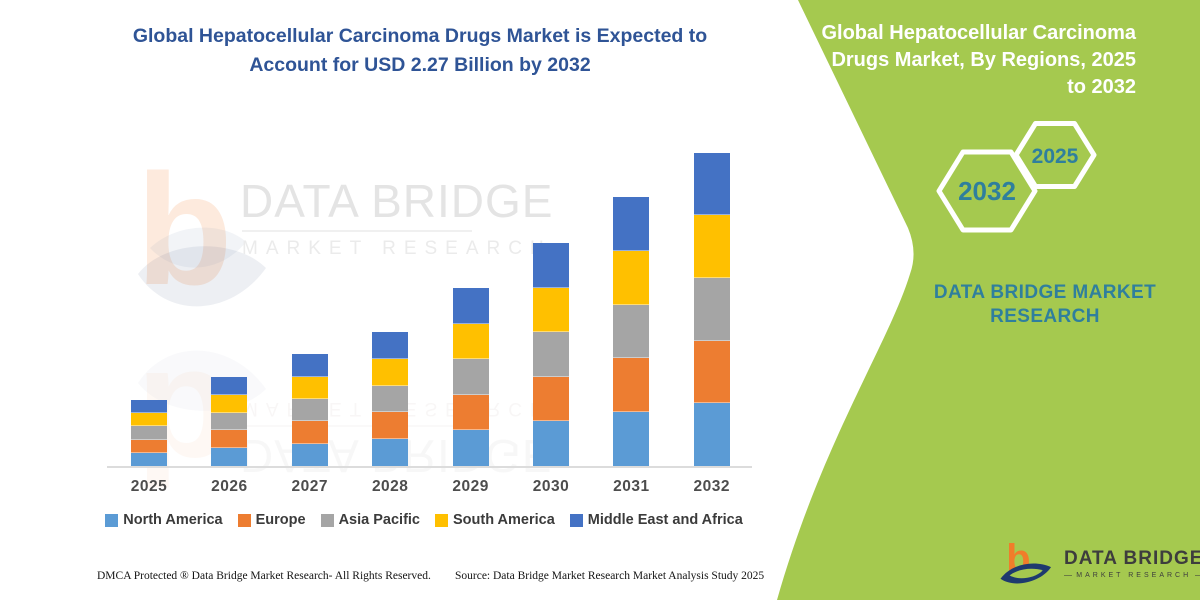  What do you see at coordinates (504, 520) in the screenshot?
I see `legend-label: South America` at bounding box center [504, 520].